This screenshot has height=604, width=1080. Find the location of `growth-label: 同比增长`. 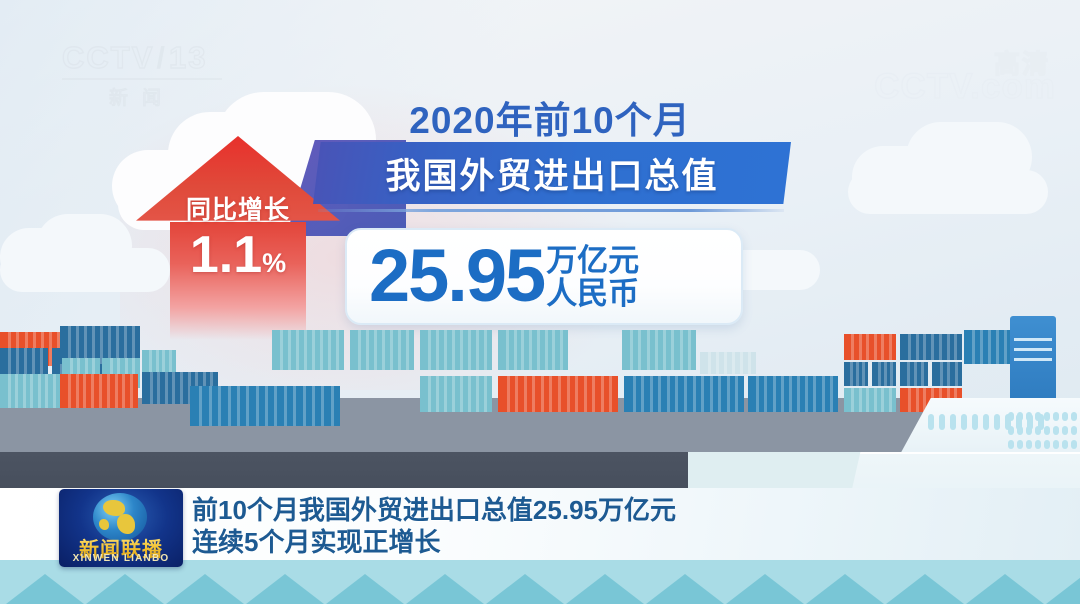

growth-label: 同比增长 is located at coordinates (237, 210).